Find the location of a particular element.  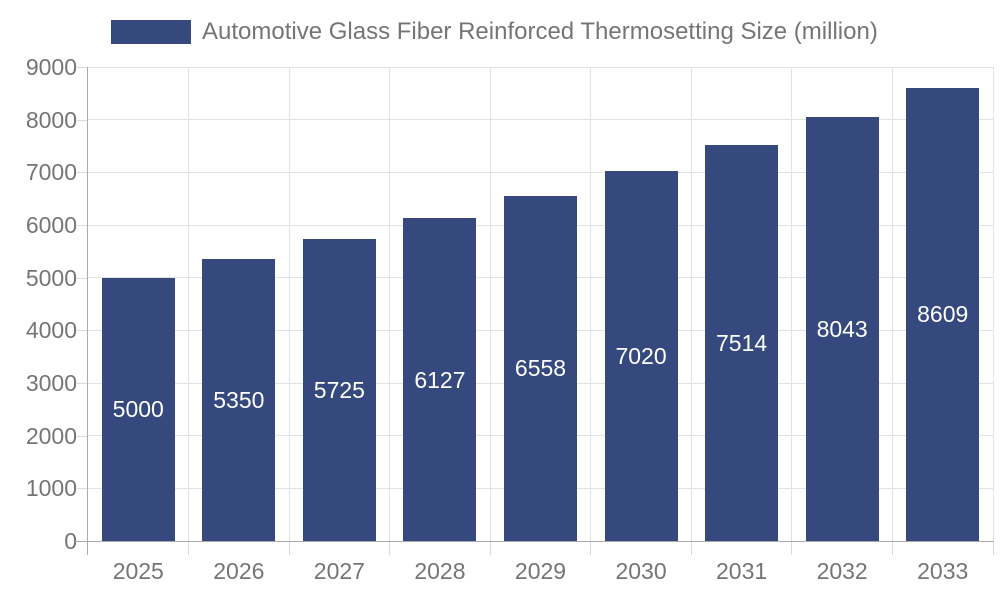

bar-value-label: 5350 is located at coordinates (239, 400).